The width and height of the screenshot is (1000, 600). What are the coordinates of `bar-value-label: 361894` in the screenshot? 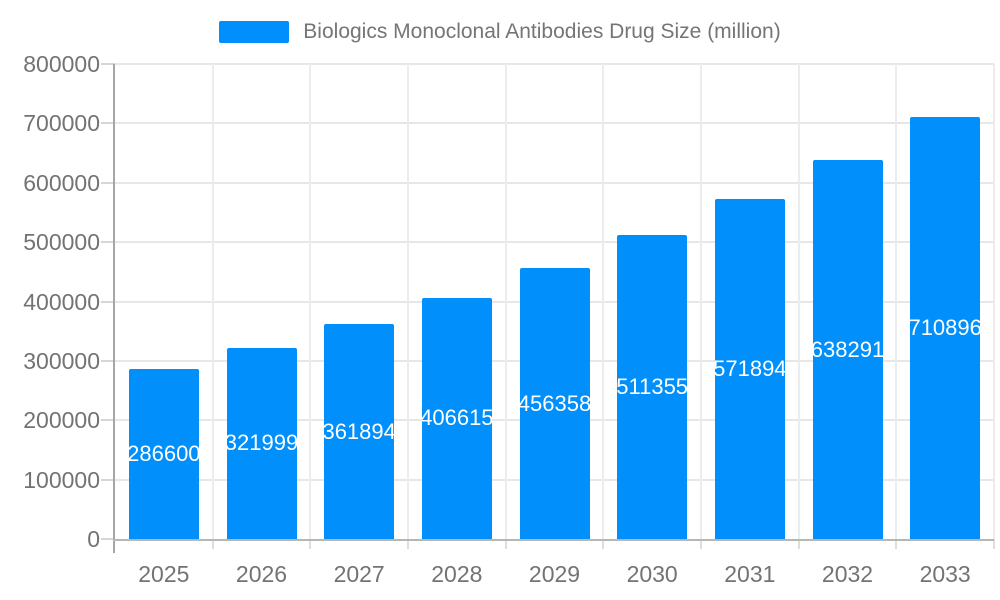 It's located at (359, 431).